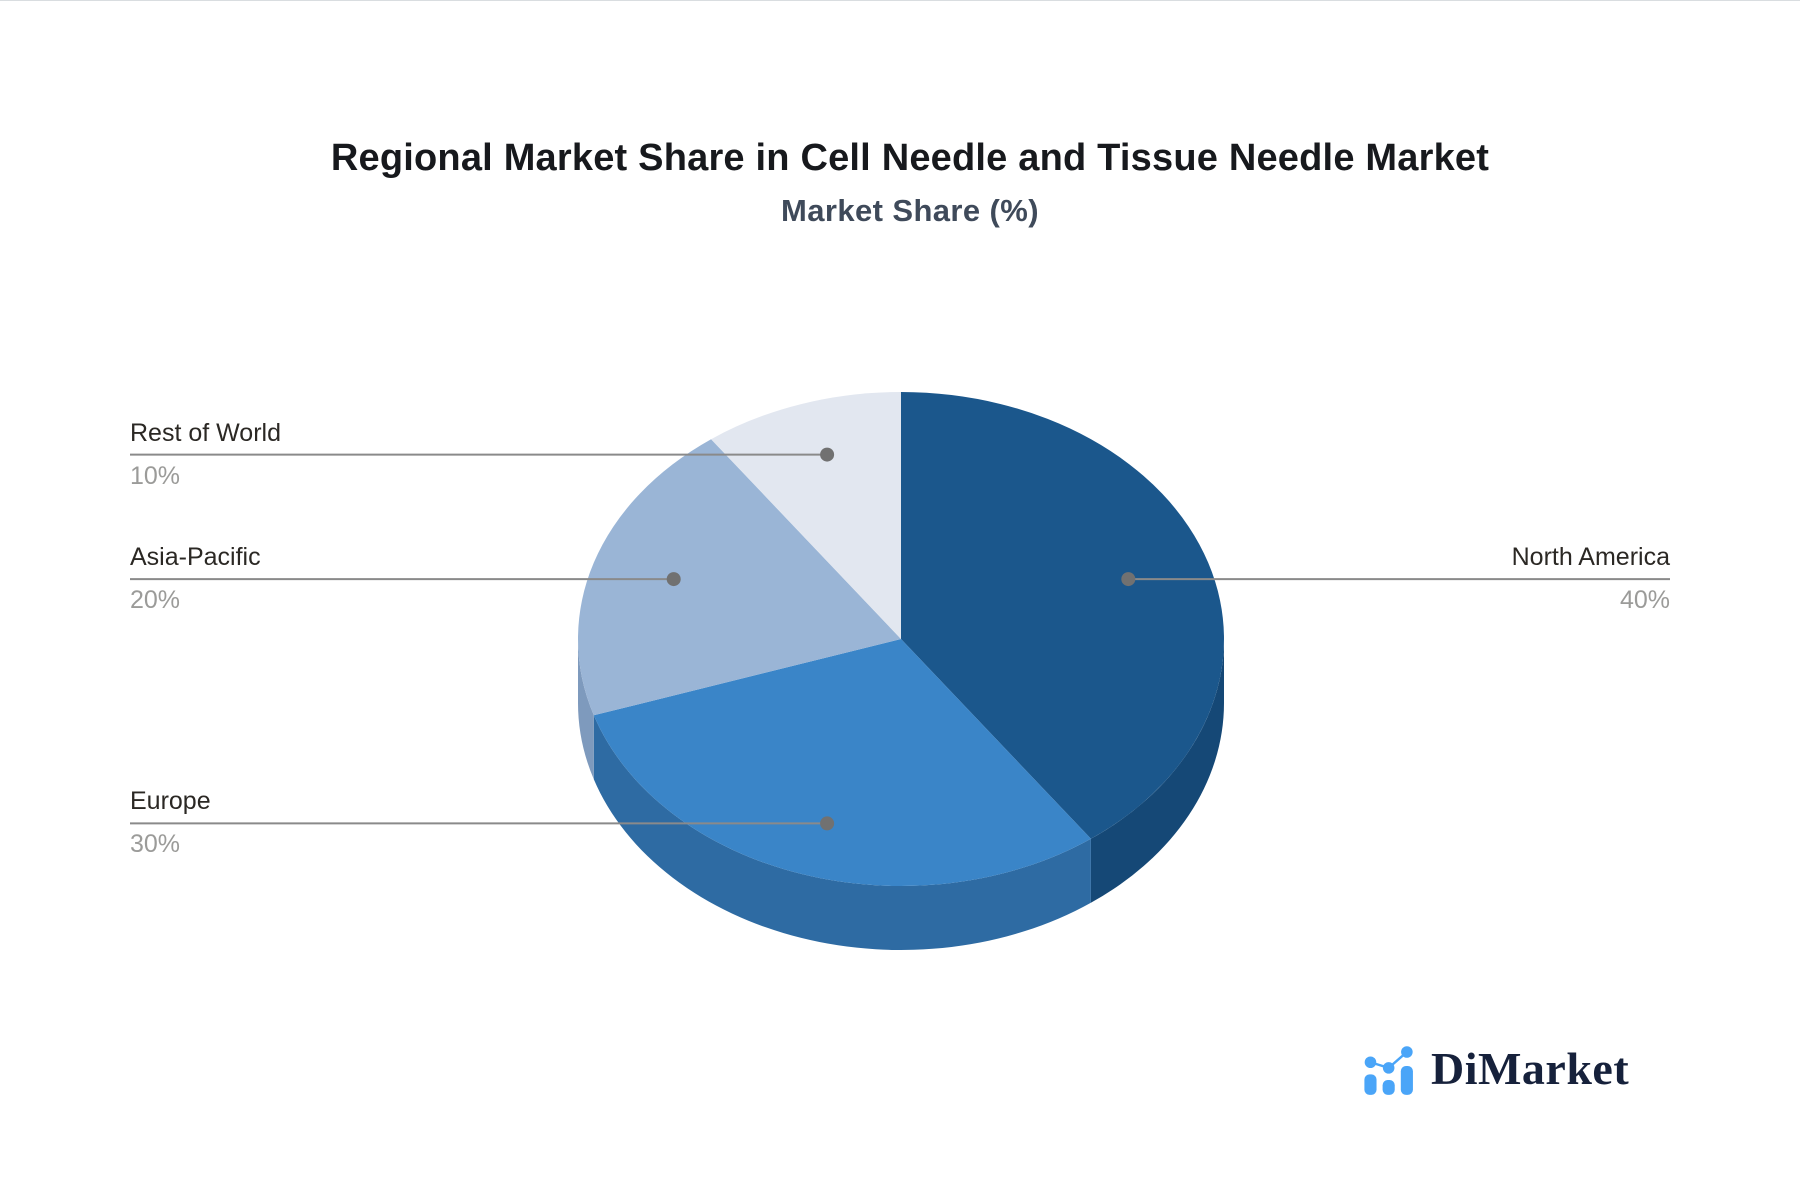 Image resolution: width=1800 pixels, height=1197 pixels. What do you see at coordinates (842, 832) in the screenshot?
I see `pie-slice-side-europe` at bounding box center [842, 832].